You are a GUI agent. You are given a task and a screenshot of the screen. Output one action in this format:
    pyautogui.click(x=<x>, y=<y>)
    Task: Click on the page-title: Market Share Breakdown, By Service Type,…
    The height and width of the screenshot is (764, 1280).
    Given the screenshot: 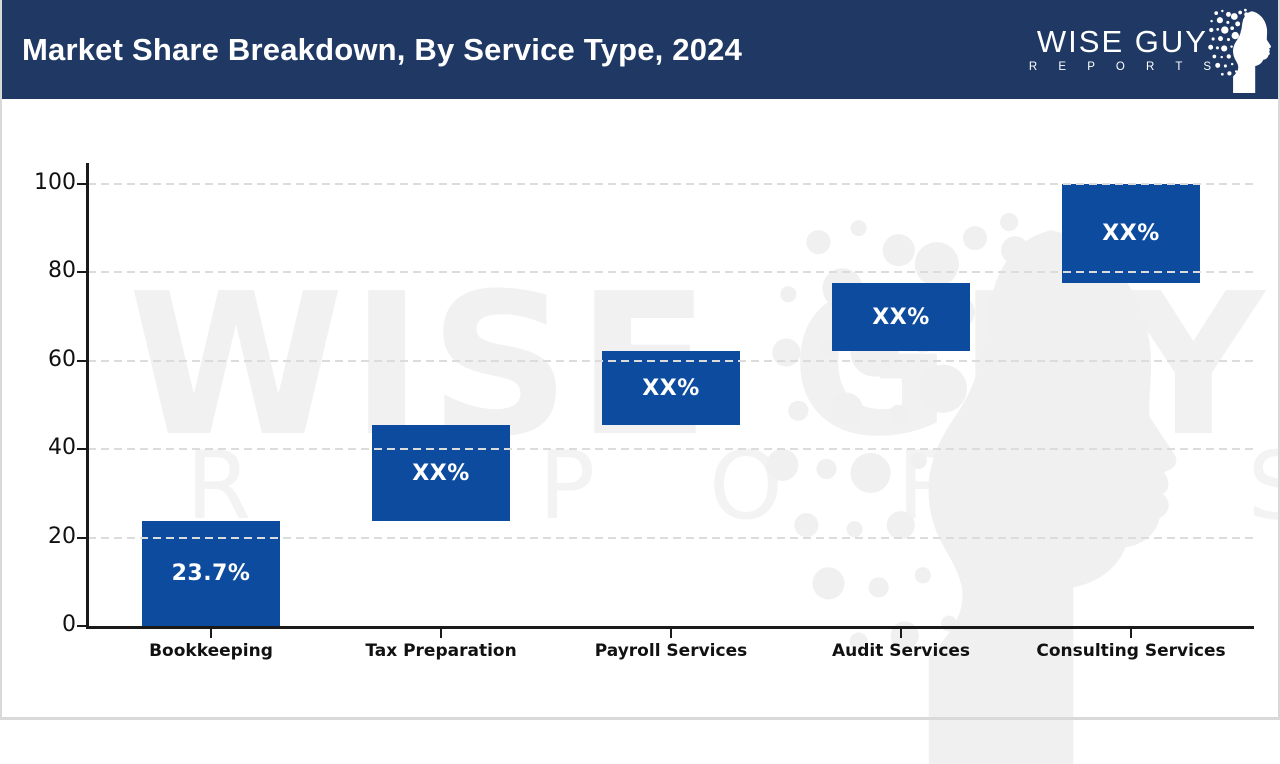 What is the action you would take?
    pyautogui.click(x=382, y=49)
    